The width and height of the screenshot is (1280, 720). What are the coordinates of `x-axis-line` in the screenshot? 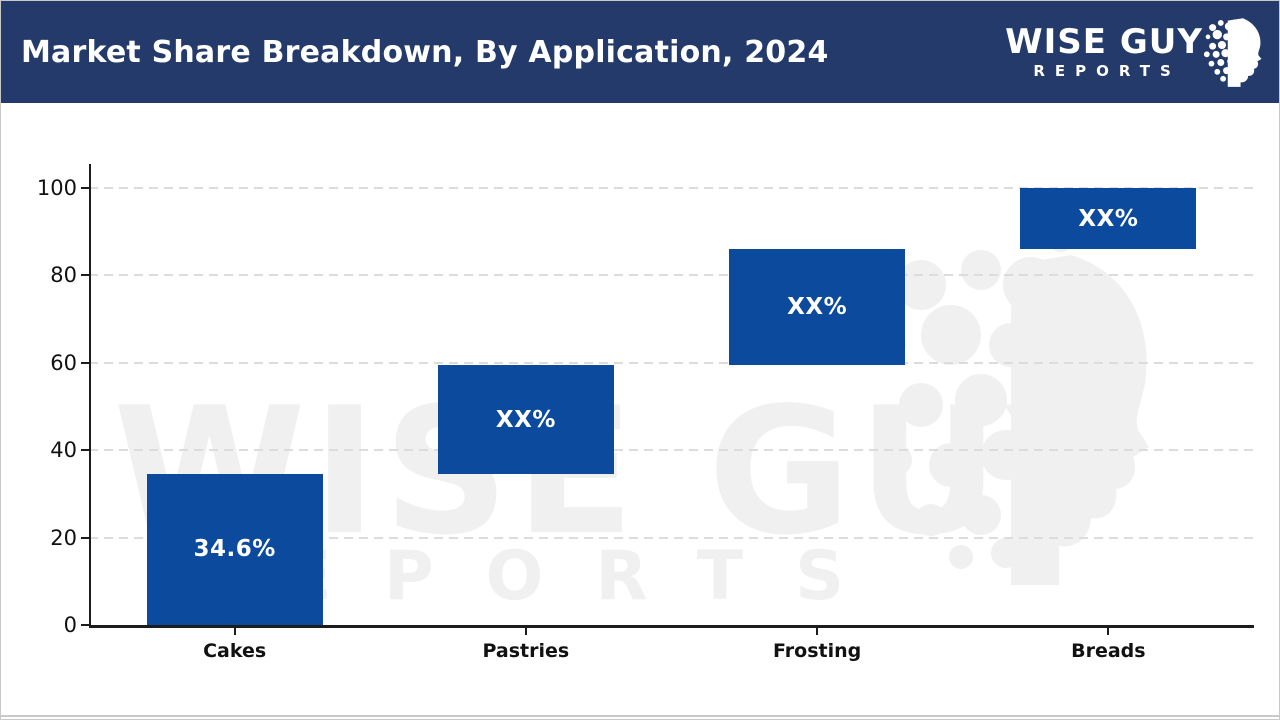 It's located at (671, 626).